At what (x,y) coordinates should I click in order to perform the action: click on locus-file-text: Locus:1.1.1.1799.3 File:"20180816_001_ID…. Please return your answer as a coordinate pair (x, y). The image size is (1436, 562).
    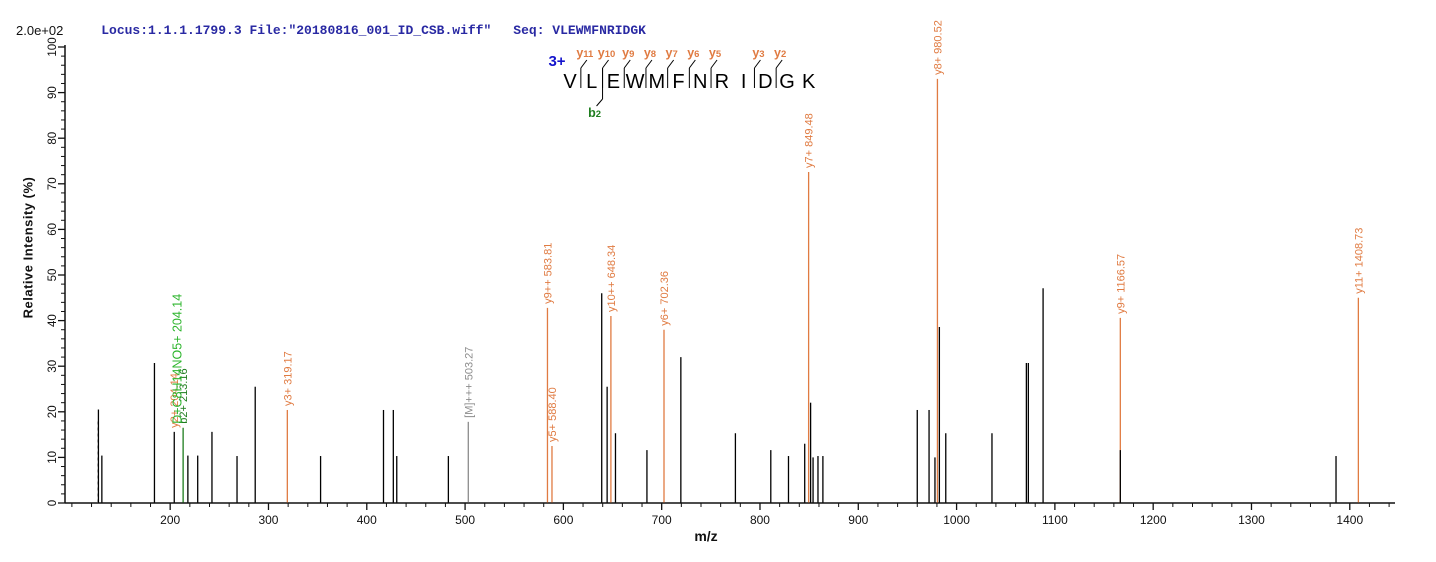
    Looking at the image, I should click on (296, 30).